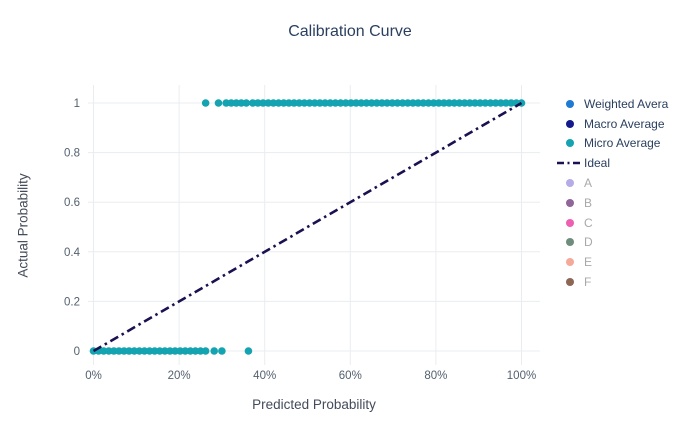 This screenshot has width=700, height=443. Describe the element at coordinates (588, 183) in the screenshot. I see `legend-item-label: A` at that location.